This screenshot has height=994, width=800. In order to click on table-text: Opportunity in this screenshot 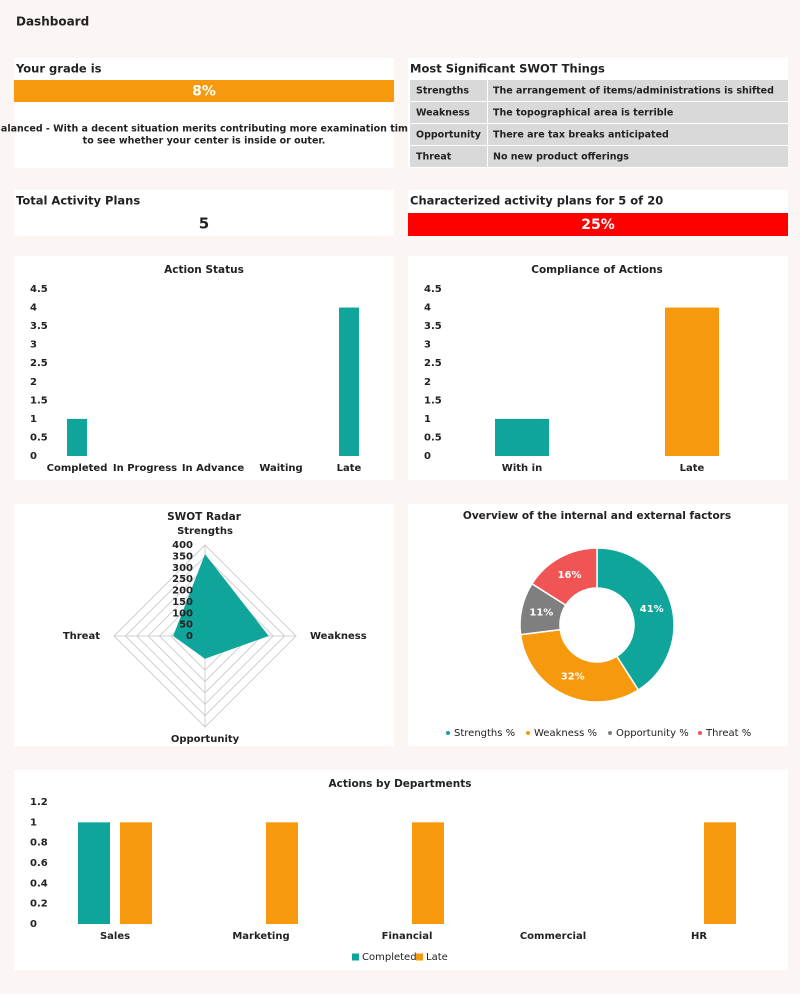, I will do `click(449, 135)`.